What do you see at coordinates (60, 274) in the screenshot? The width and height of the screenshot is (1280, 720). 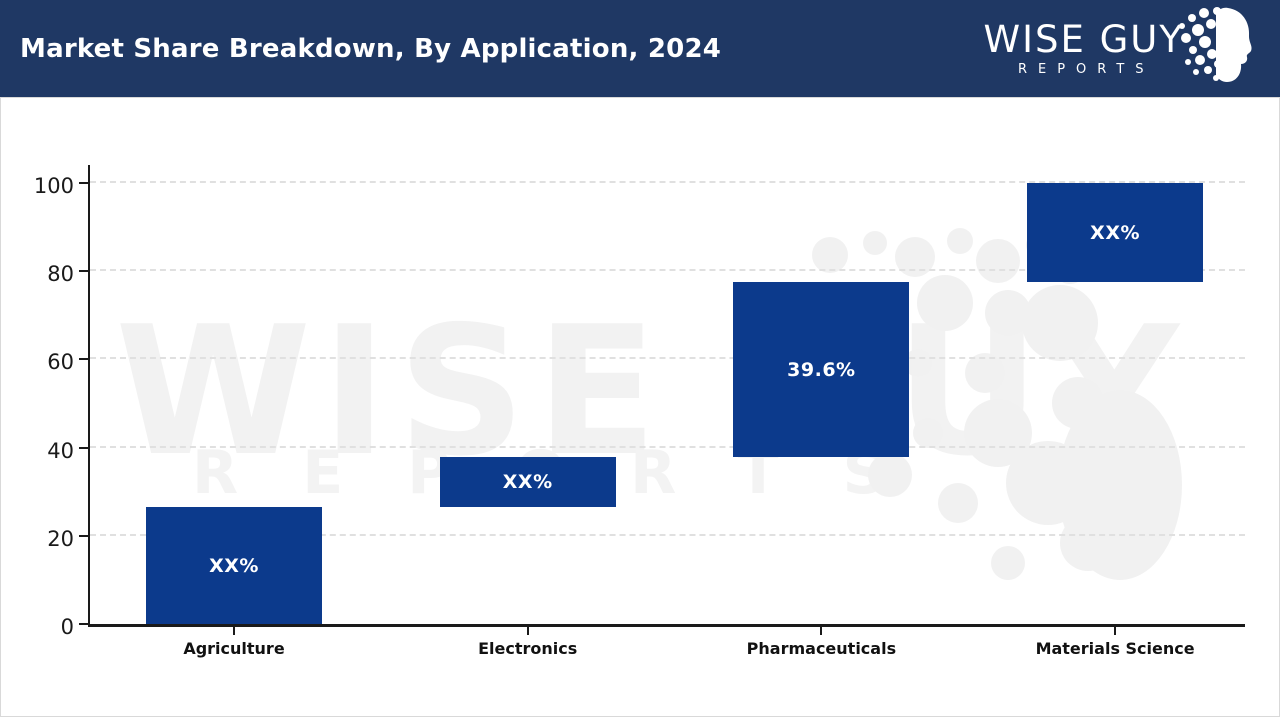 I see `y-axis-tick-label: 80` at bounding box center [60, 274].